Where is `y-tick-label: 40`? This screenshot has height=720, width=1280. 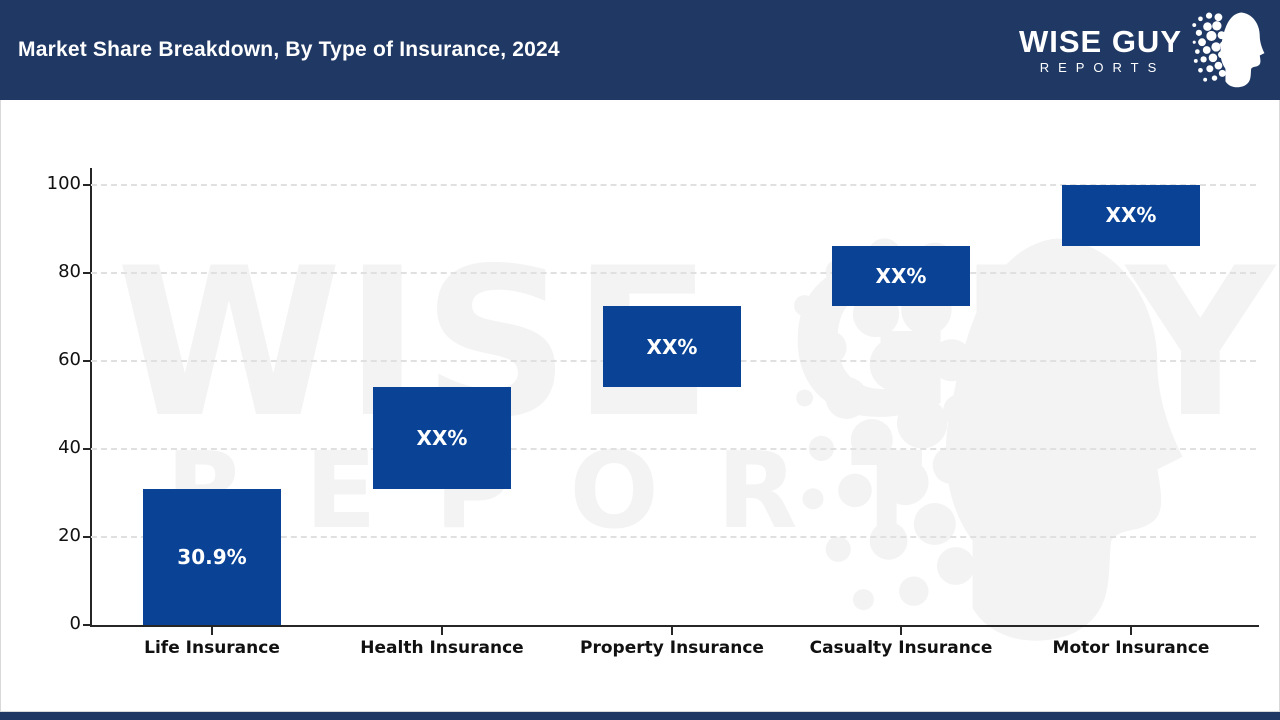
y-tick-label: 40 is located at coordinates (69, 447).